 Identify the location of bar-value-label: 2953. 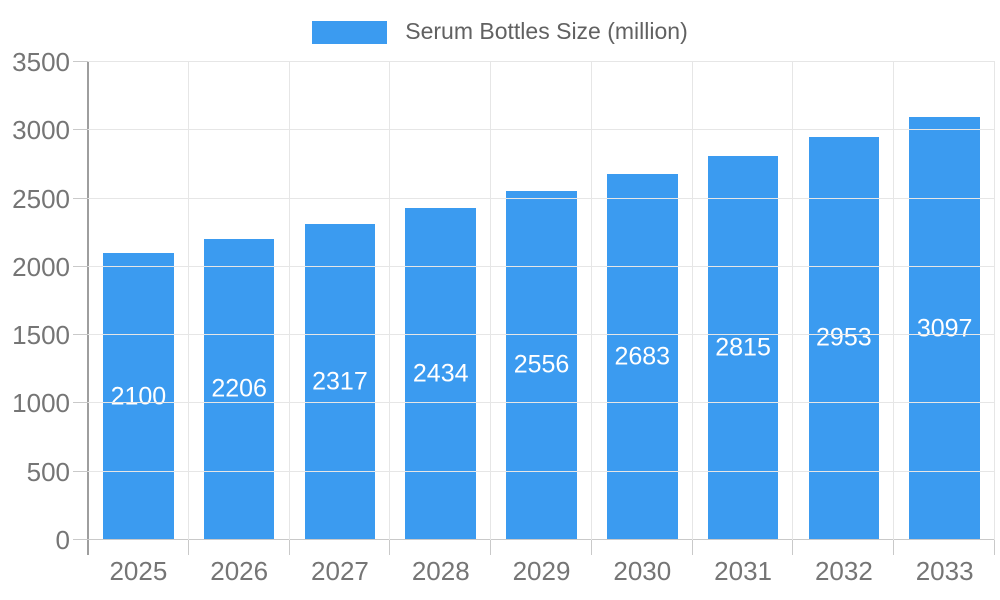
(844, 337).